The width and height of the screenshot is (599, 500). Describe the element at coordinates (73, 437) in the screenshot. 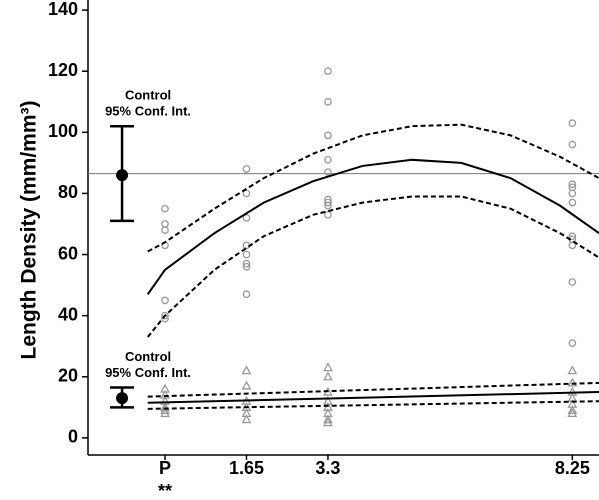

I see `y-tick-label: 0` at that location.